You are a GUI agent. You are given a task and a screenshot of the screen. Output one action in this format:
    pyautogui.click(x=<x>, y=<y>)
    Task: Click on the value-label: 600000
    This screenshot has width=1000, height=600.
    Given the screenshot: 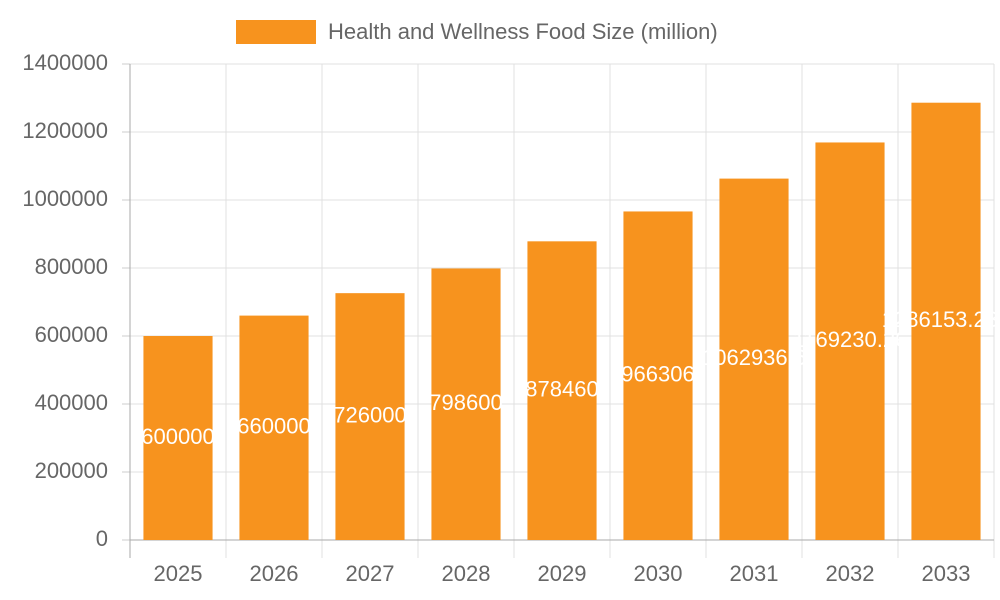 What is the action you would take?
    pyautogui.click(x=177, y=436)
    